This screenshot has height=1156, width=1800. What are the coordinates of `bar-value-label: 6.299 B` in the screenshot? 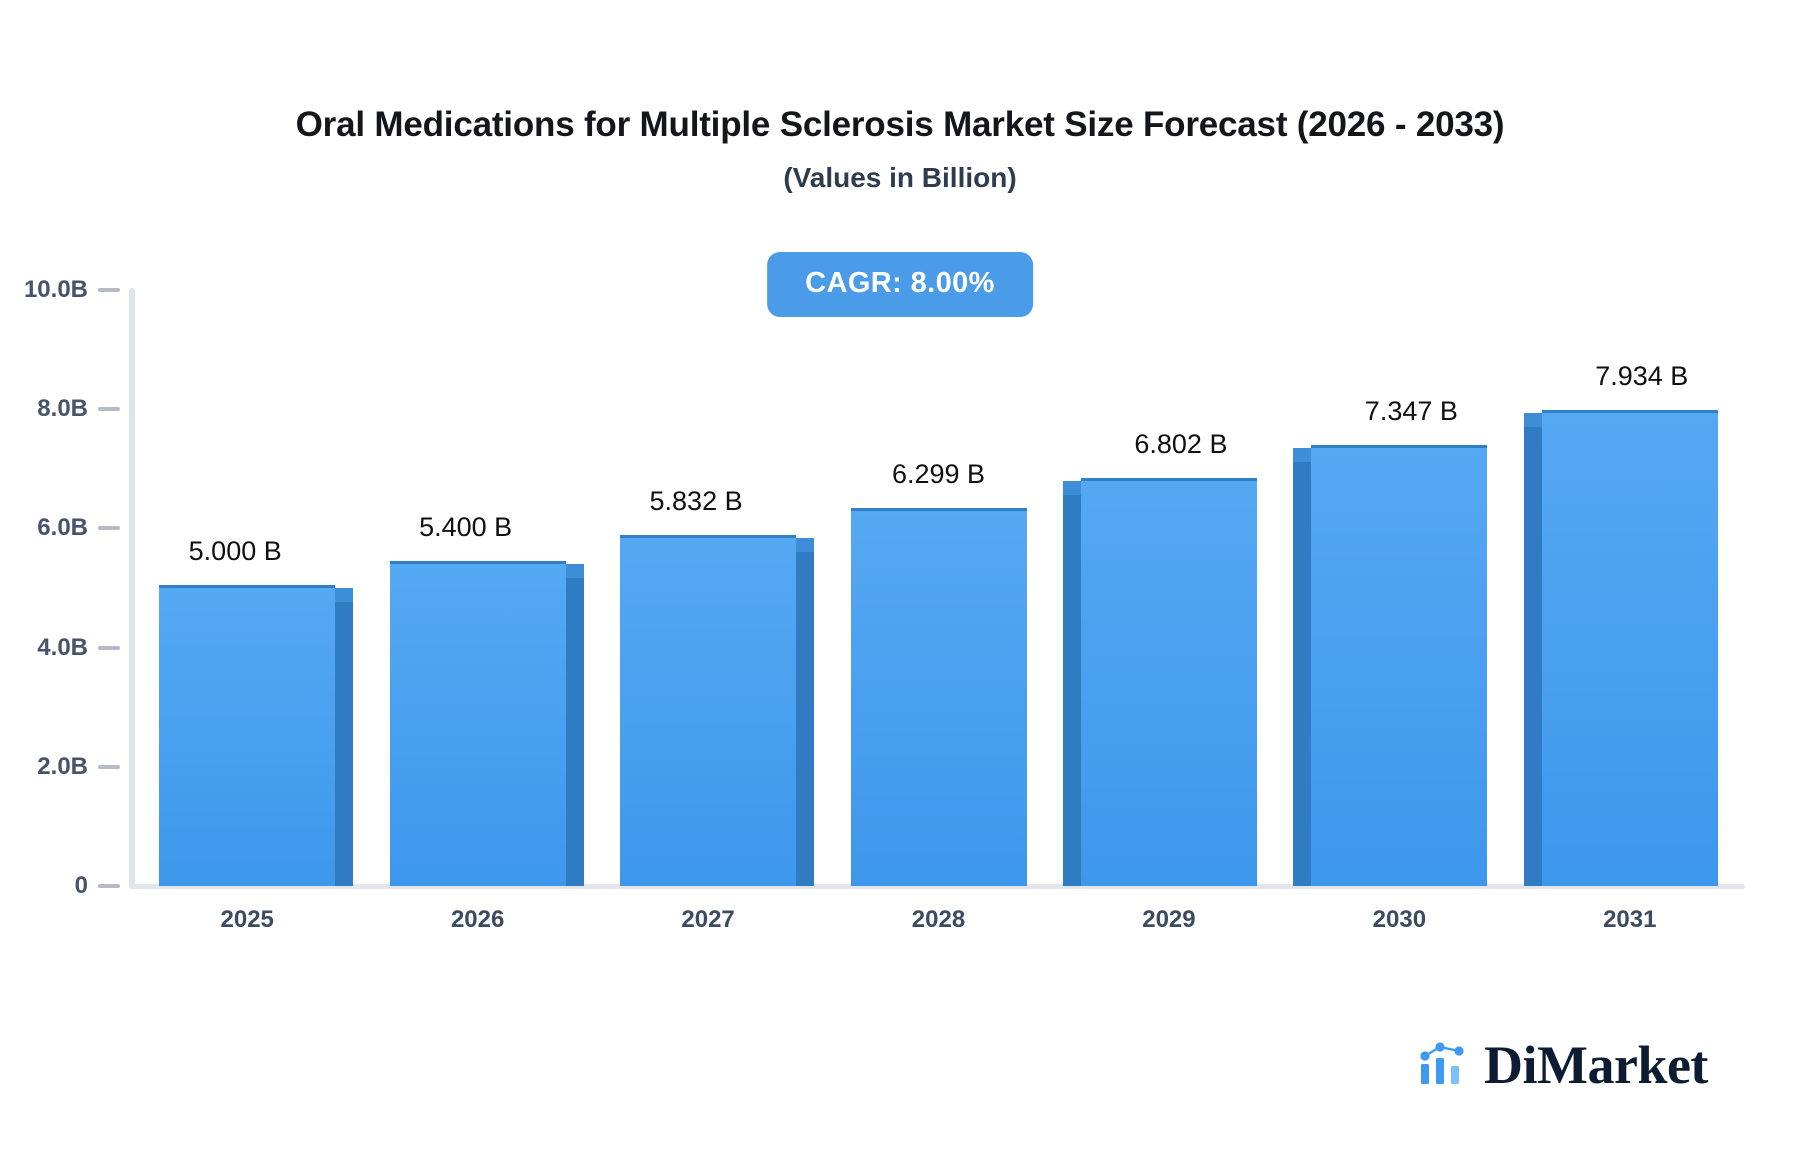 It's located at (938, 473).